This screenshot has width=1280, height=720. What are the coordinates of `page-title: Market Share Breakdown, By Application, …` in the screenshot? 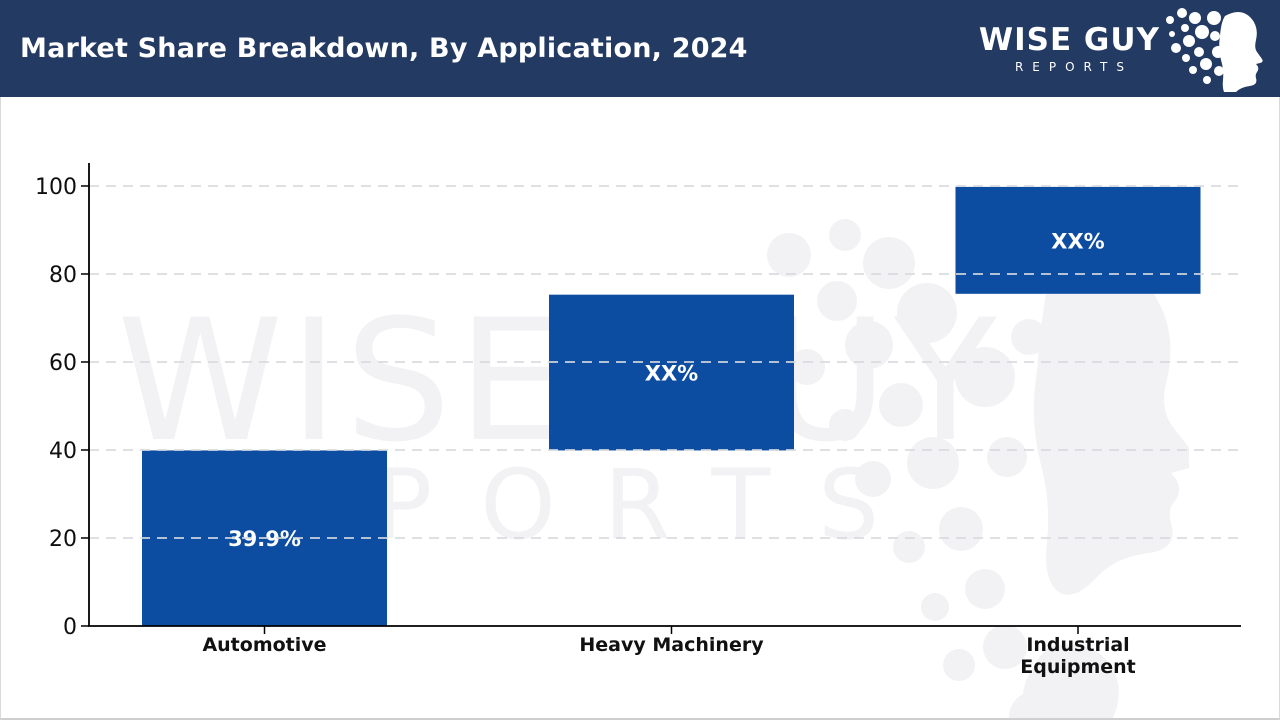 It's located at (384, 48).